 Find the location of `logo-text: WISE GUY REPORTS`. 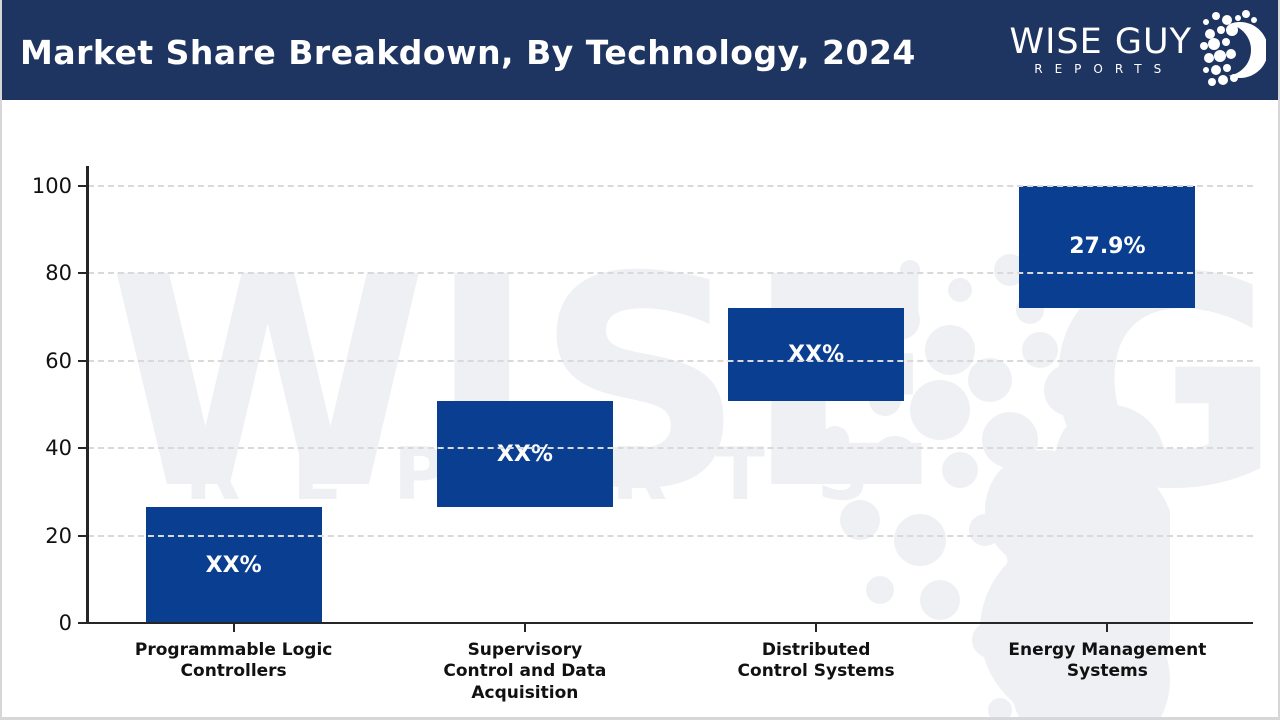

logo-text: WISE GUY REPORTS is located at coordinates (1100, 49).